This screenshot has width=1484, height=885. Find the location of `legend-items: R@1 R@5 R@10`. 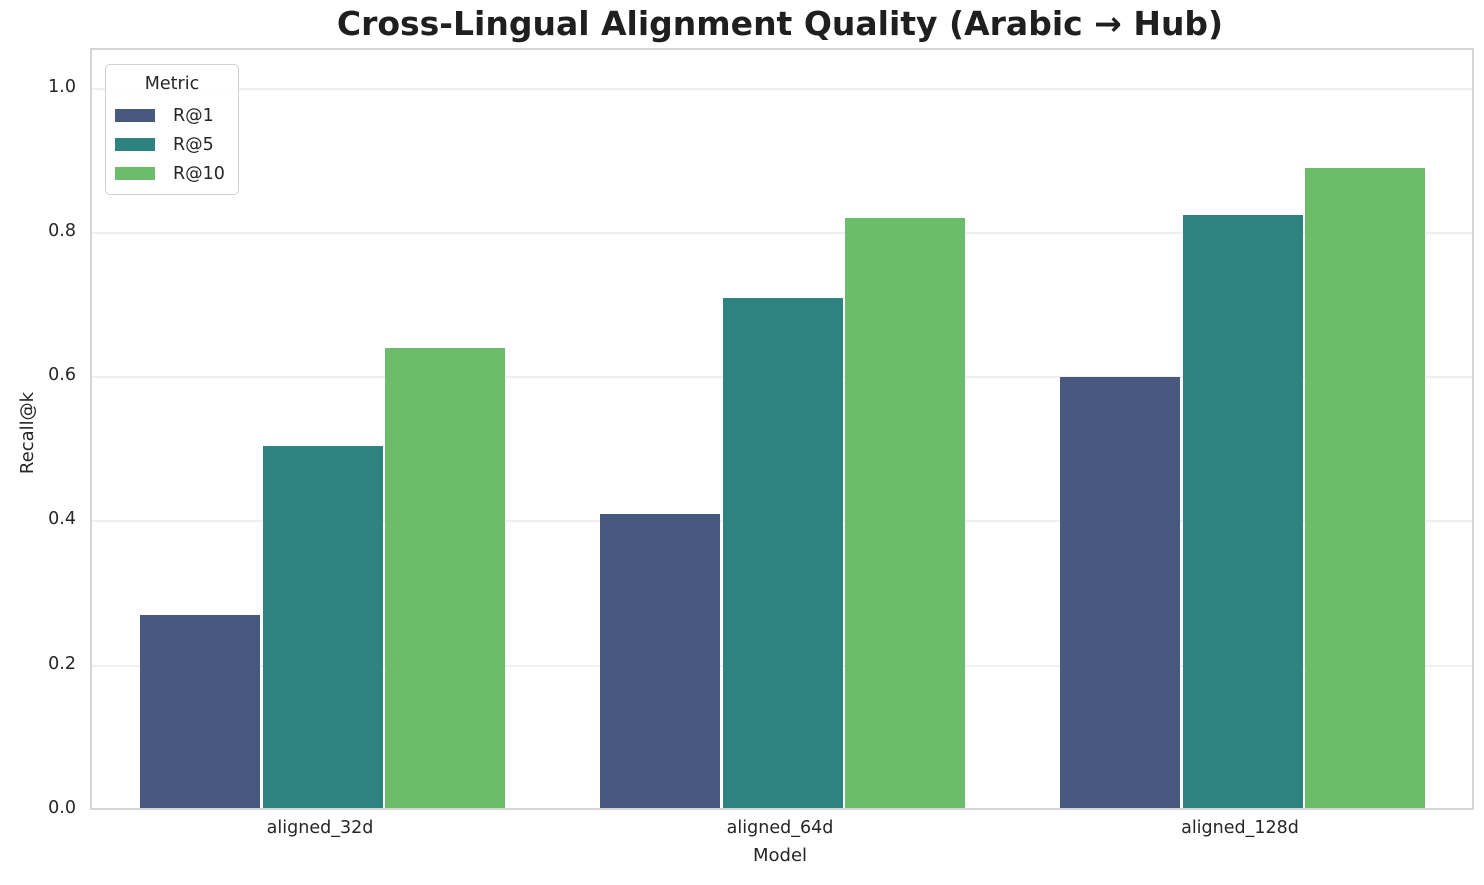

legend-items: R@1 R@5 R@10 is located at coordinates (172, 144).